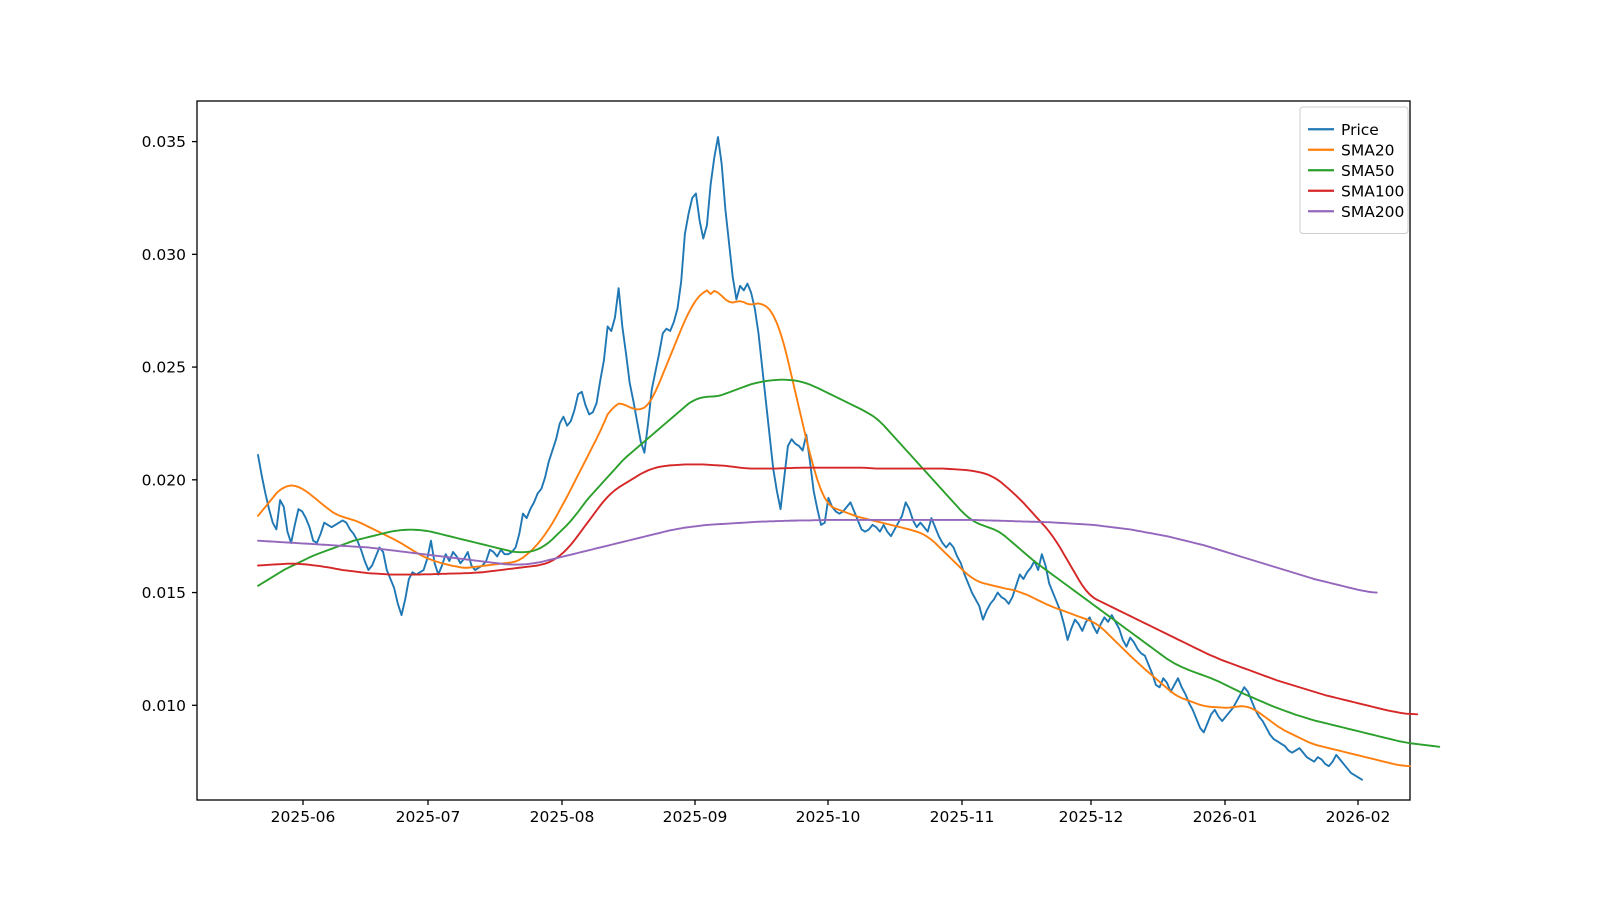 The image size is (1600, 900). I want to click on y-tick-label: 0.035, so click(164, 142).